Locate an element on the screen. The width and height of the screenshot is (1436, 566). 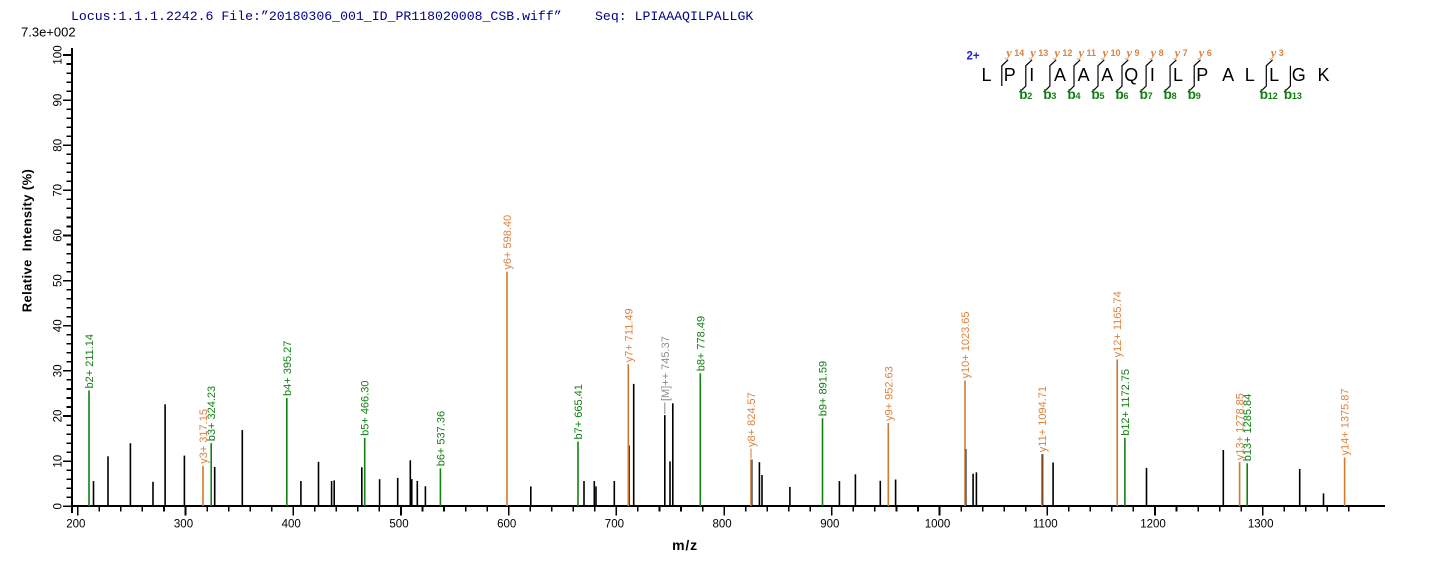
svg-text: y7+ 711.49 is located at coordinates (629, 335).